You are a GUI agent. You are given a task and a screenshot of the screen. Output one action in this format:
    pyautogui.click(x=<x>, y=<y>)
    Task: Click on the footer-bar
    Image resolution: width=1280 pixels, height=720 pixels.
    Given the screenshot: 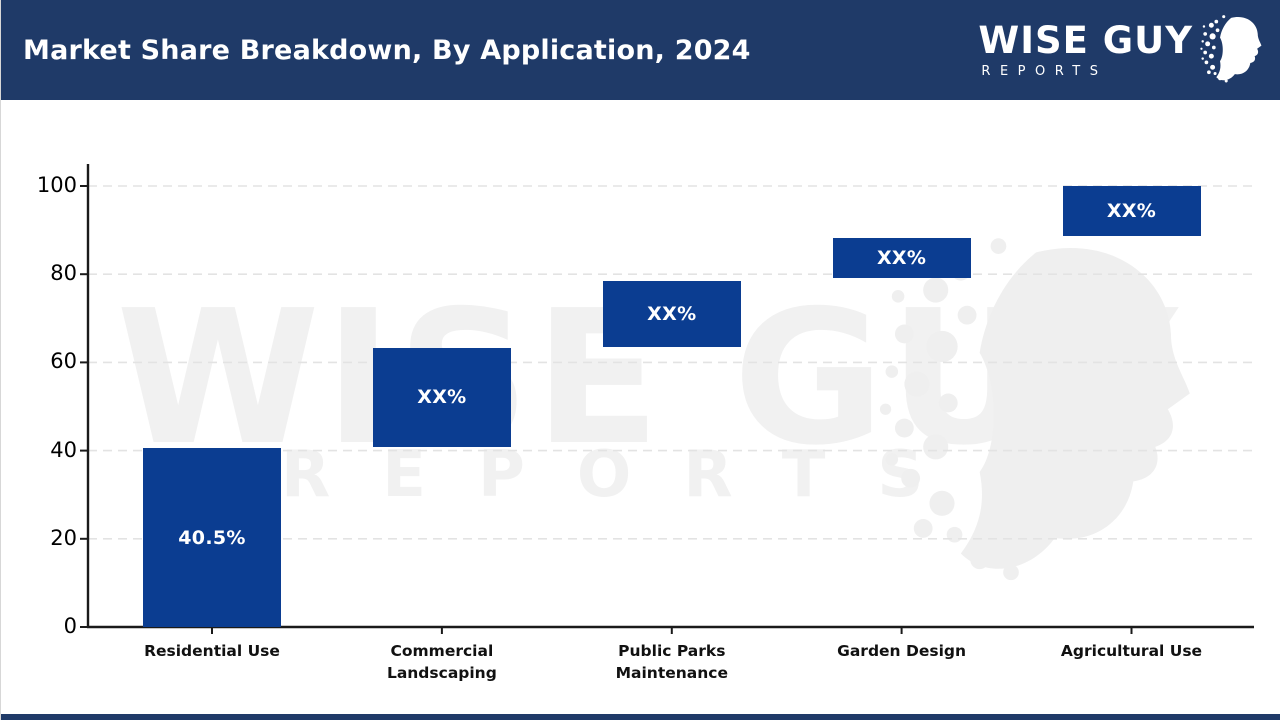 What is the action you would take?
    pyautogui.click(x=640, y=717)
    